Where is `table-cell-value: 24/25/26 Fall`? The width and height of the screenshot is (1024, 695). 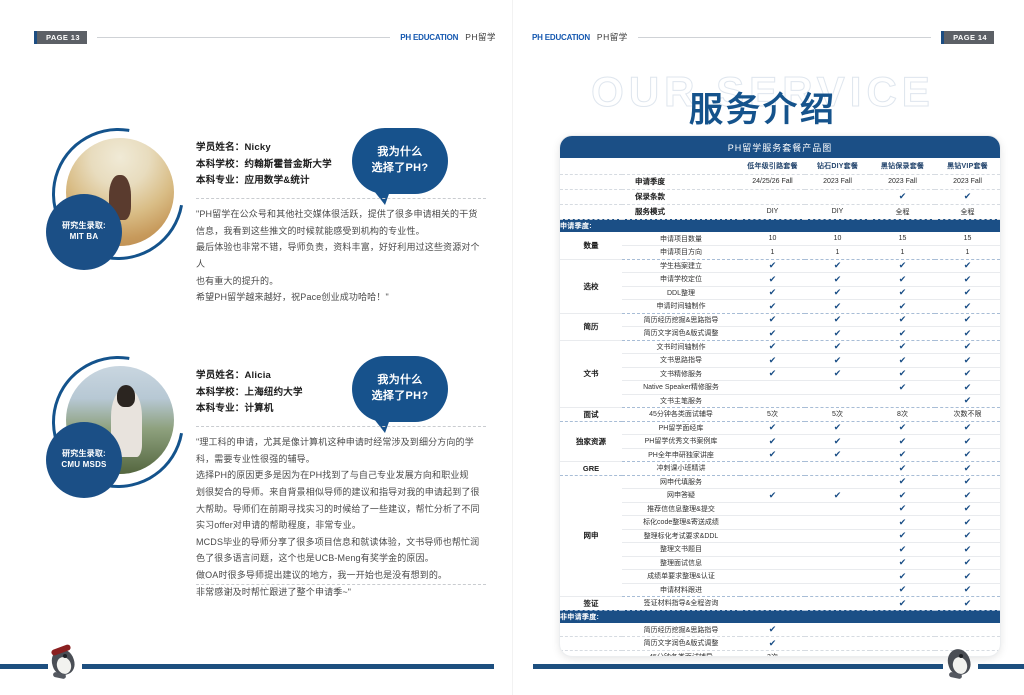 table-cell-value: 24/25/26 Fall is located at coordinates (772, 182).